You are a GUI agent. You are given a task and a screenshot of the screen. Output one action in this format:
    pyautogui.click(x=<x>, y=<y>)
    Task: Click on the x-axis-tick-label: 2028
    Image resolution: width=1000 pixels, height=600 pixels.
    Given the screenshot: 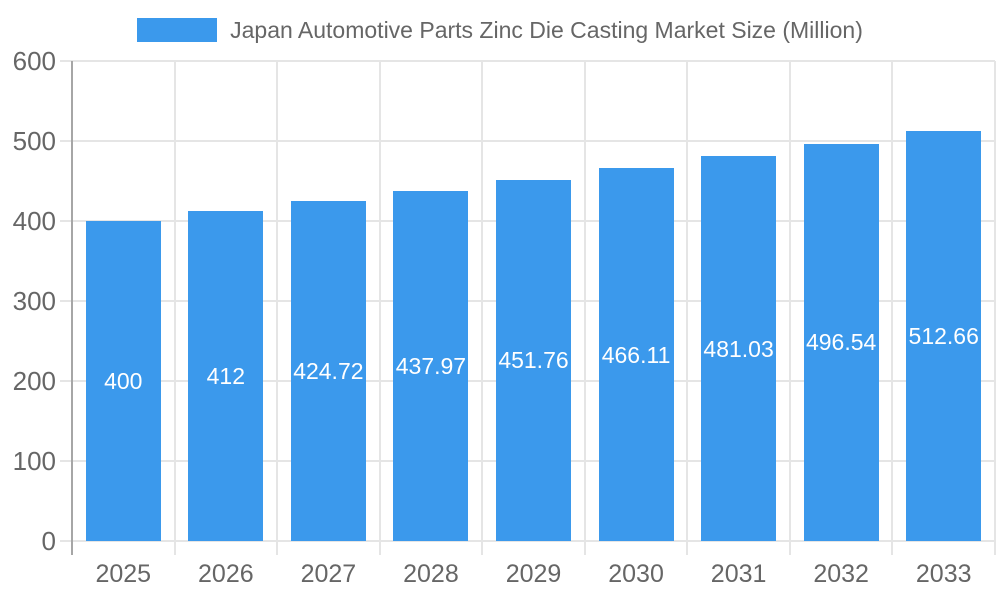 What is the action you would take?
    pyautogui.click(x=431, y=574)
    